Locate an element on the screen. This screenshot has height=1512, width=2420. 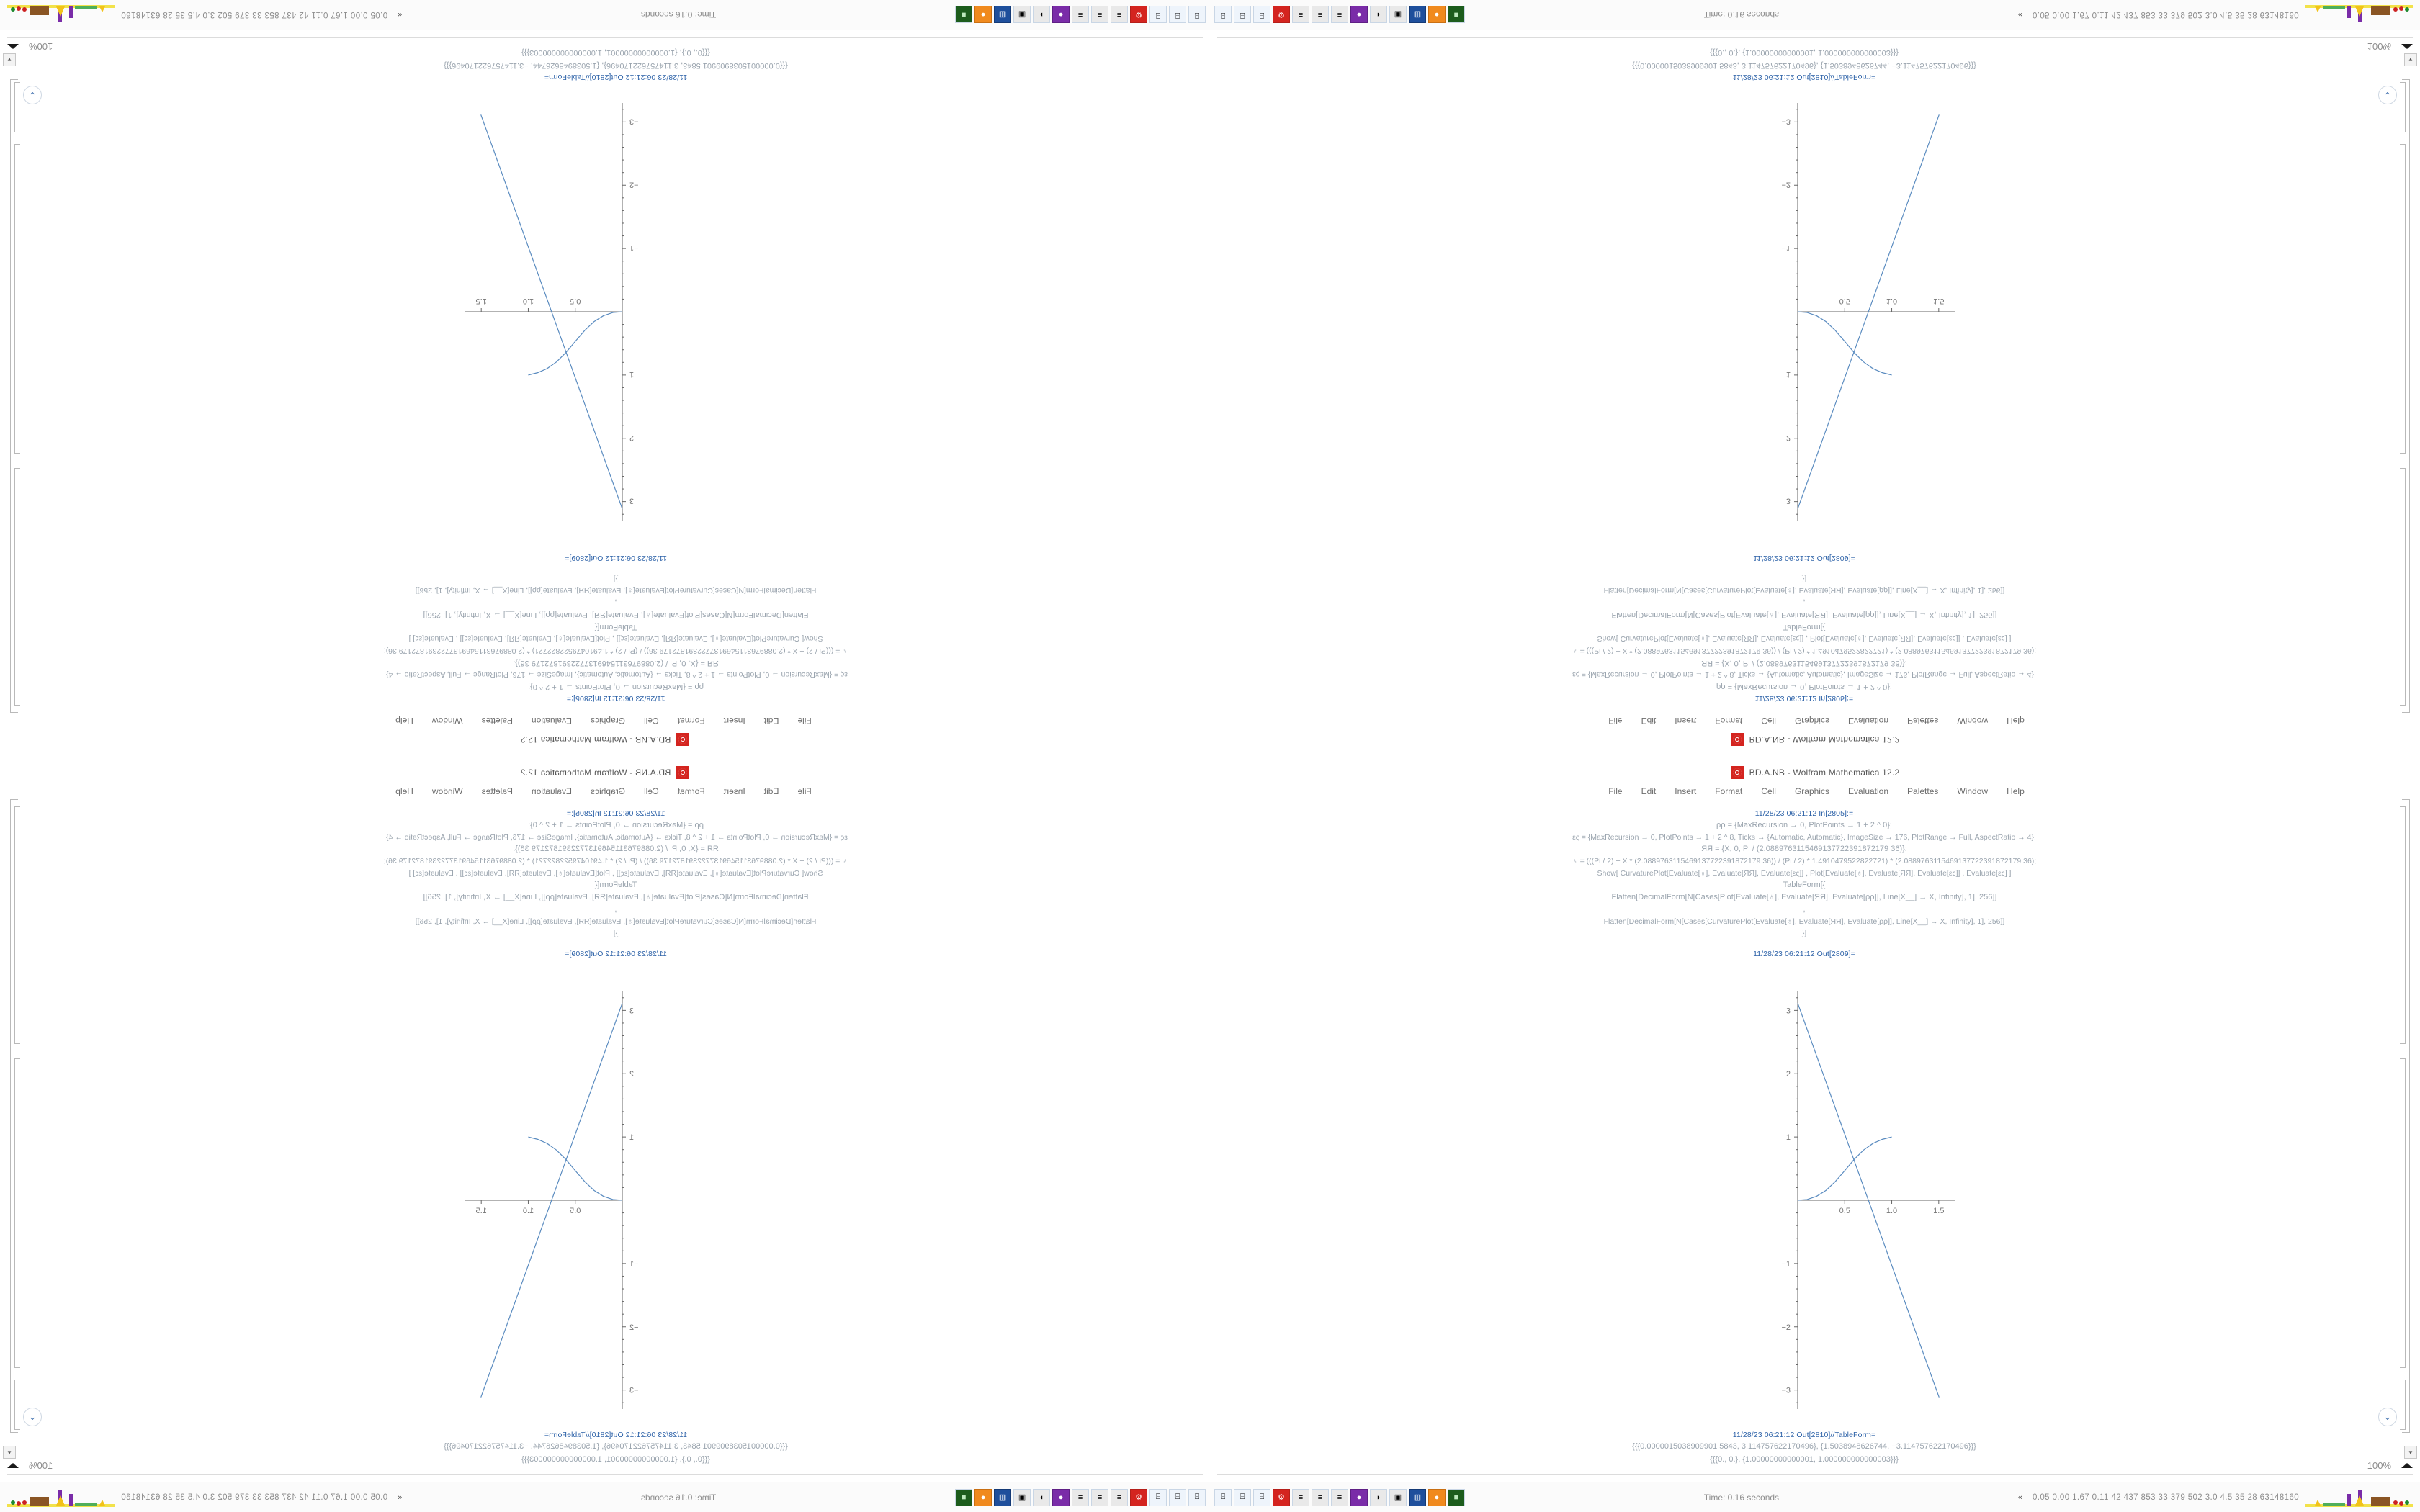
code-line: , is located at coordinates (1804, 603).